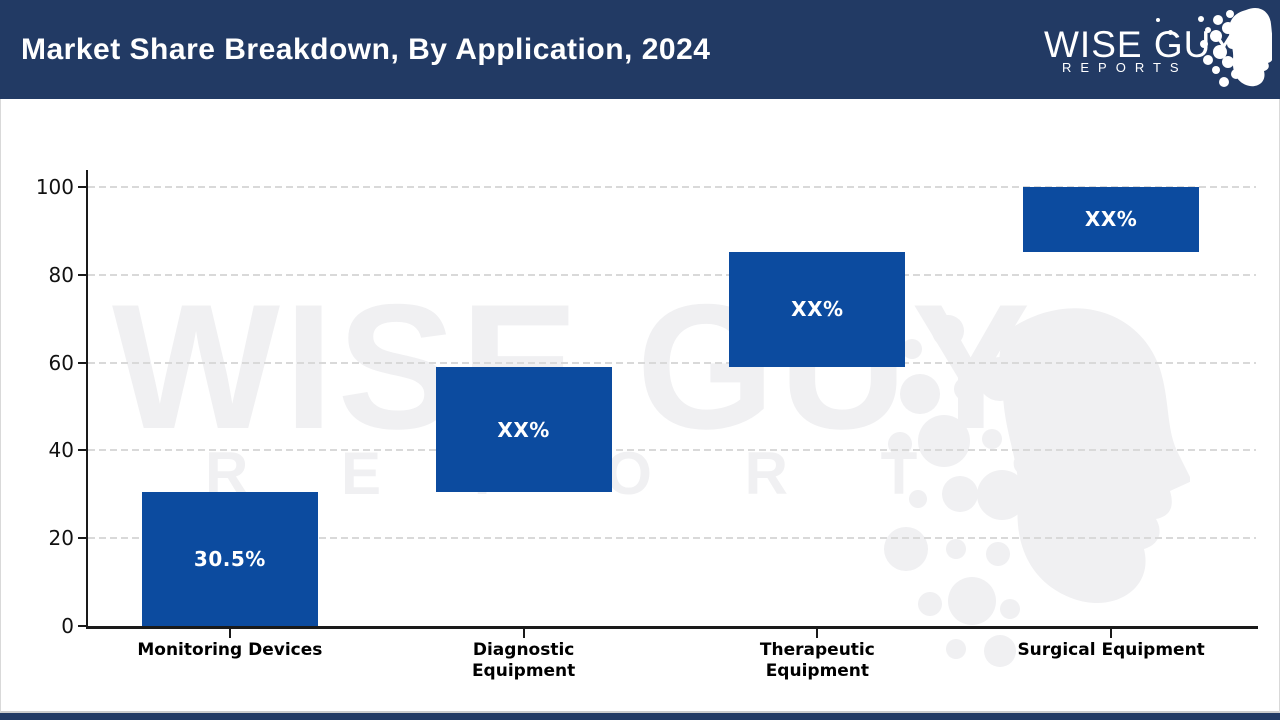  Describe the element at coordinates (672, 627) in the screenshot. I see `x-axis-line` at that location.